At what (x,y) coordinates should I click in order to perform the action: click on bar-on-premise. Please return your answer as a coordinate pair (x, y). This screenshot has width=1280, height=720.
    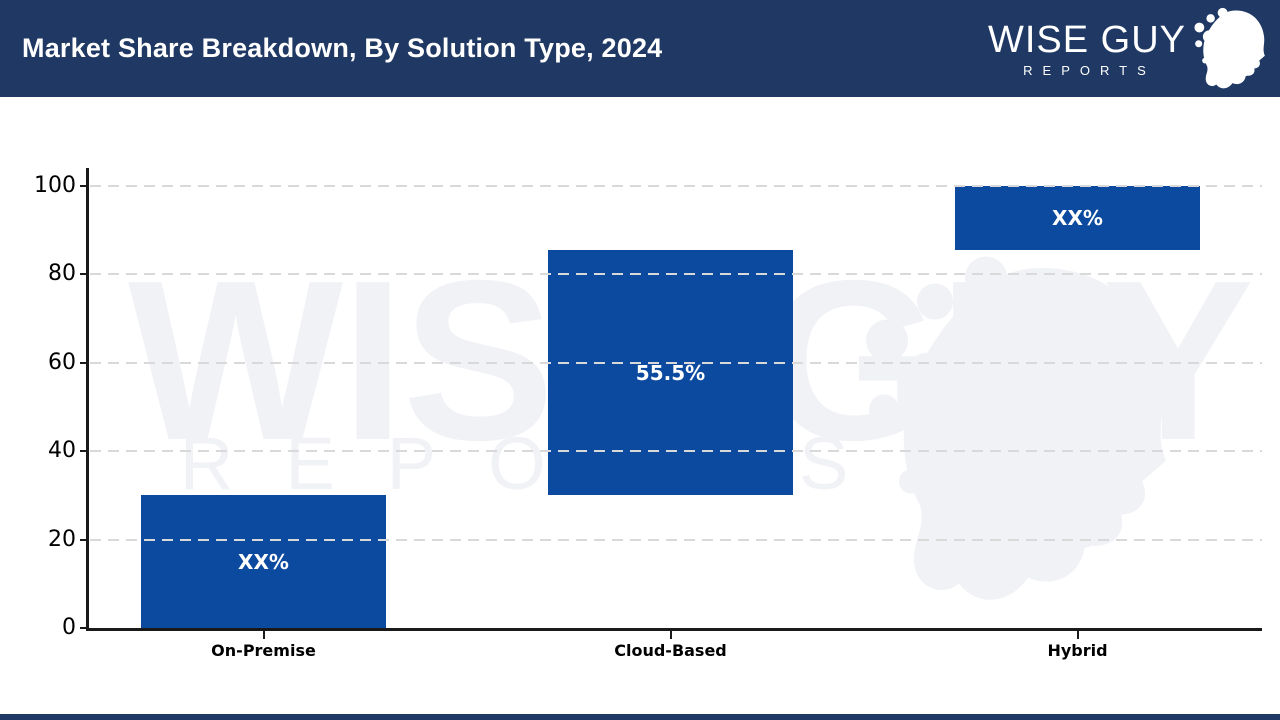
    Looking at the image, I should click on (263, 561).